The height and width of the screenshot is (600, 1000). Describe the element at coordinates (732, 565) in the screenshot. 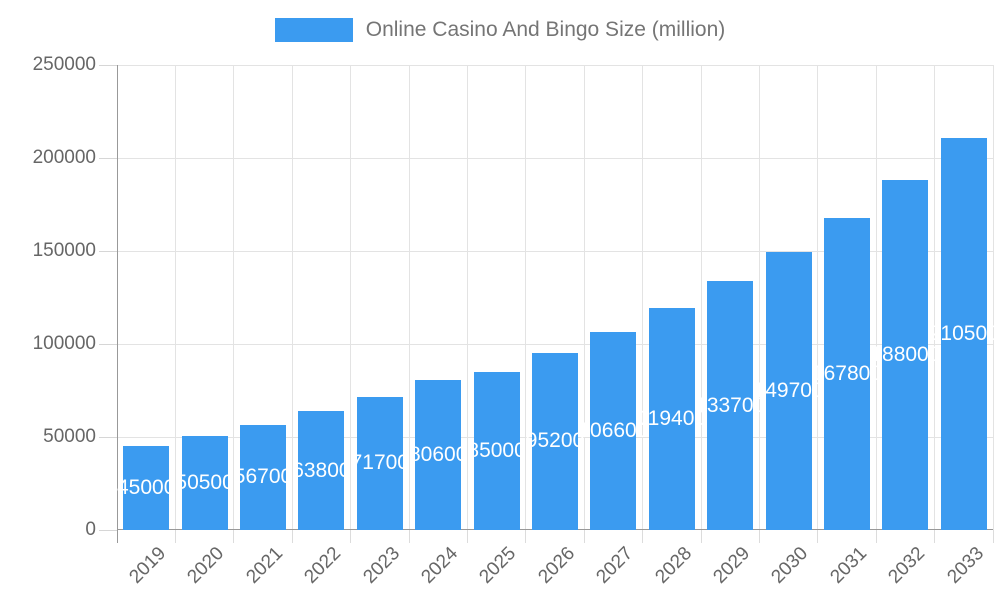

I see `x-axis-label: 2029` at that location.